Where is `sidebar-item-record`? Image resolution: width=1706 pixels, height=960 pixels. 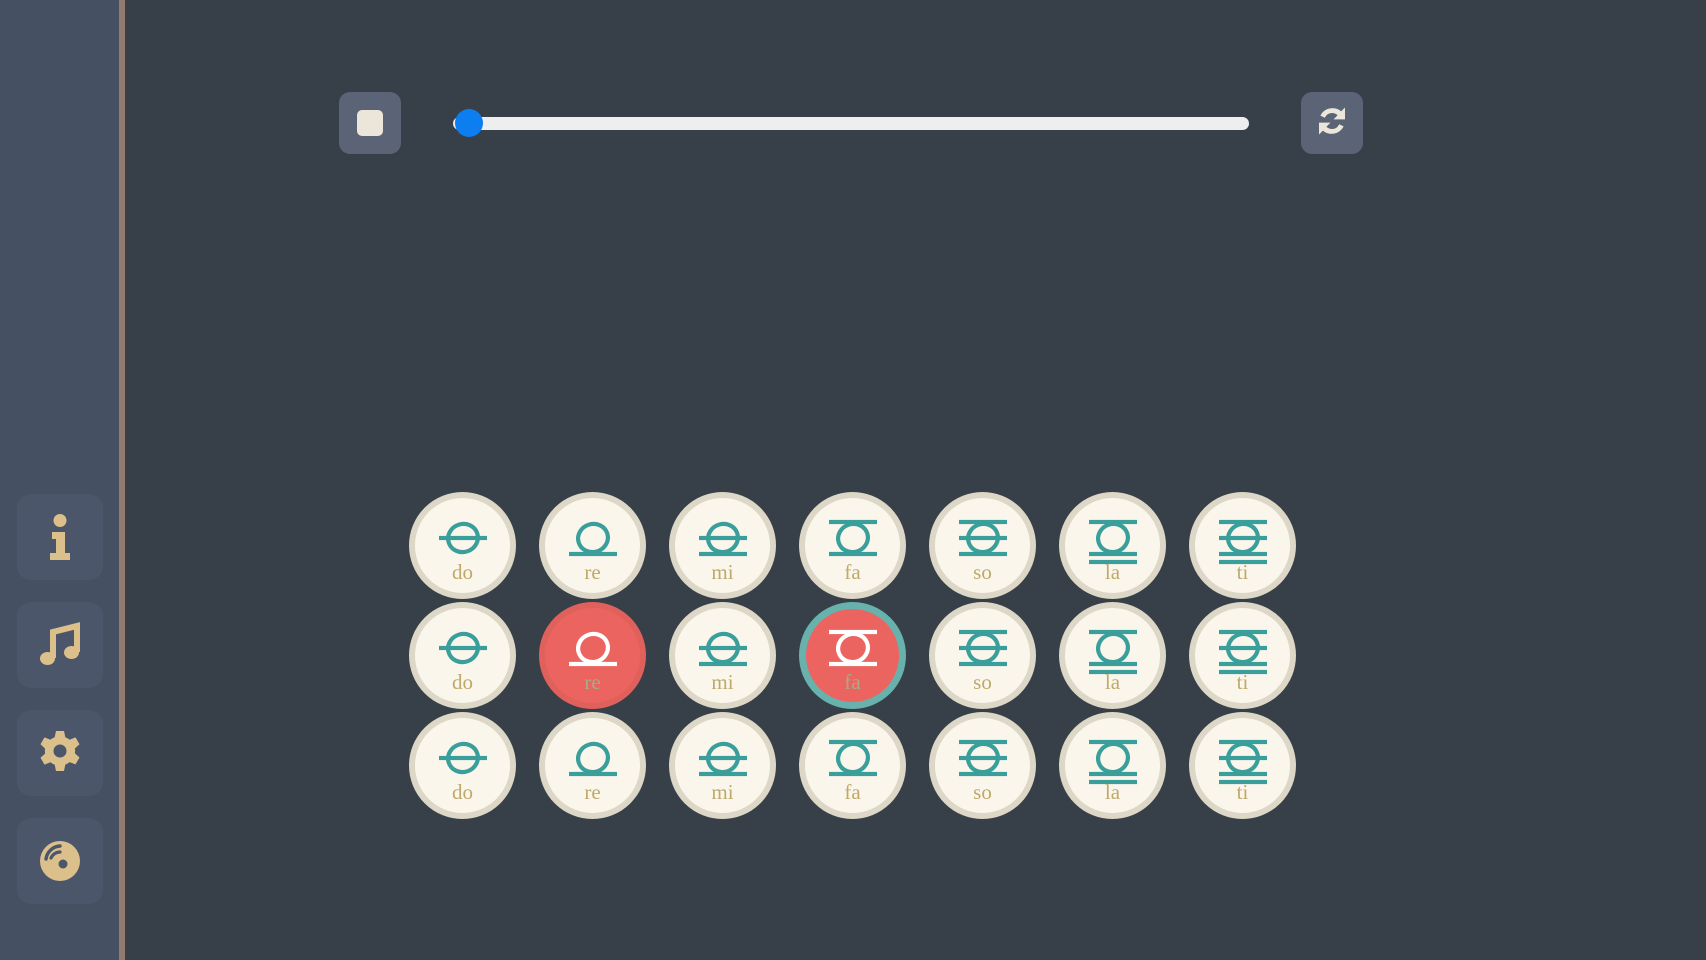
sidebar-item-record is located at coordinates (59, 861).